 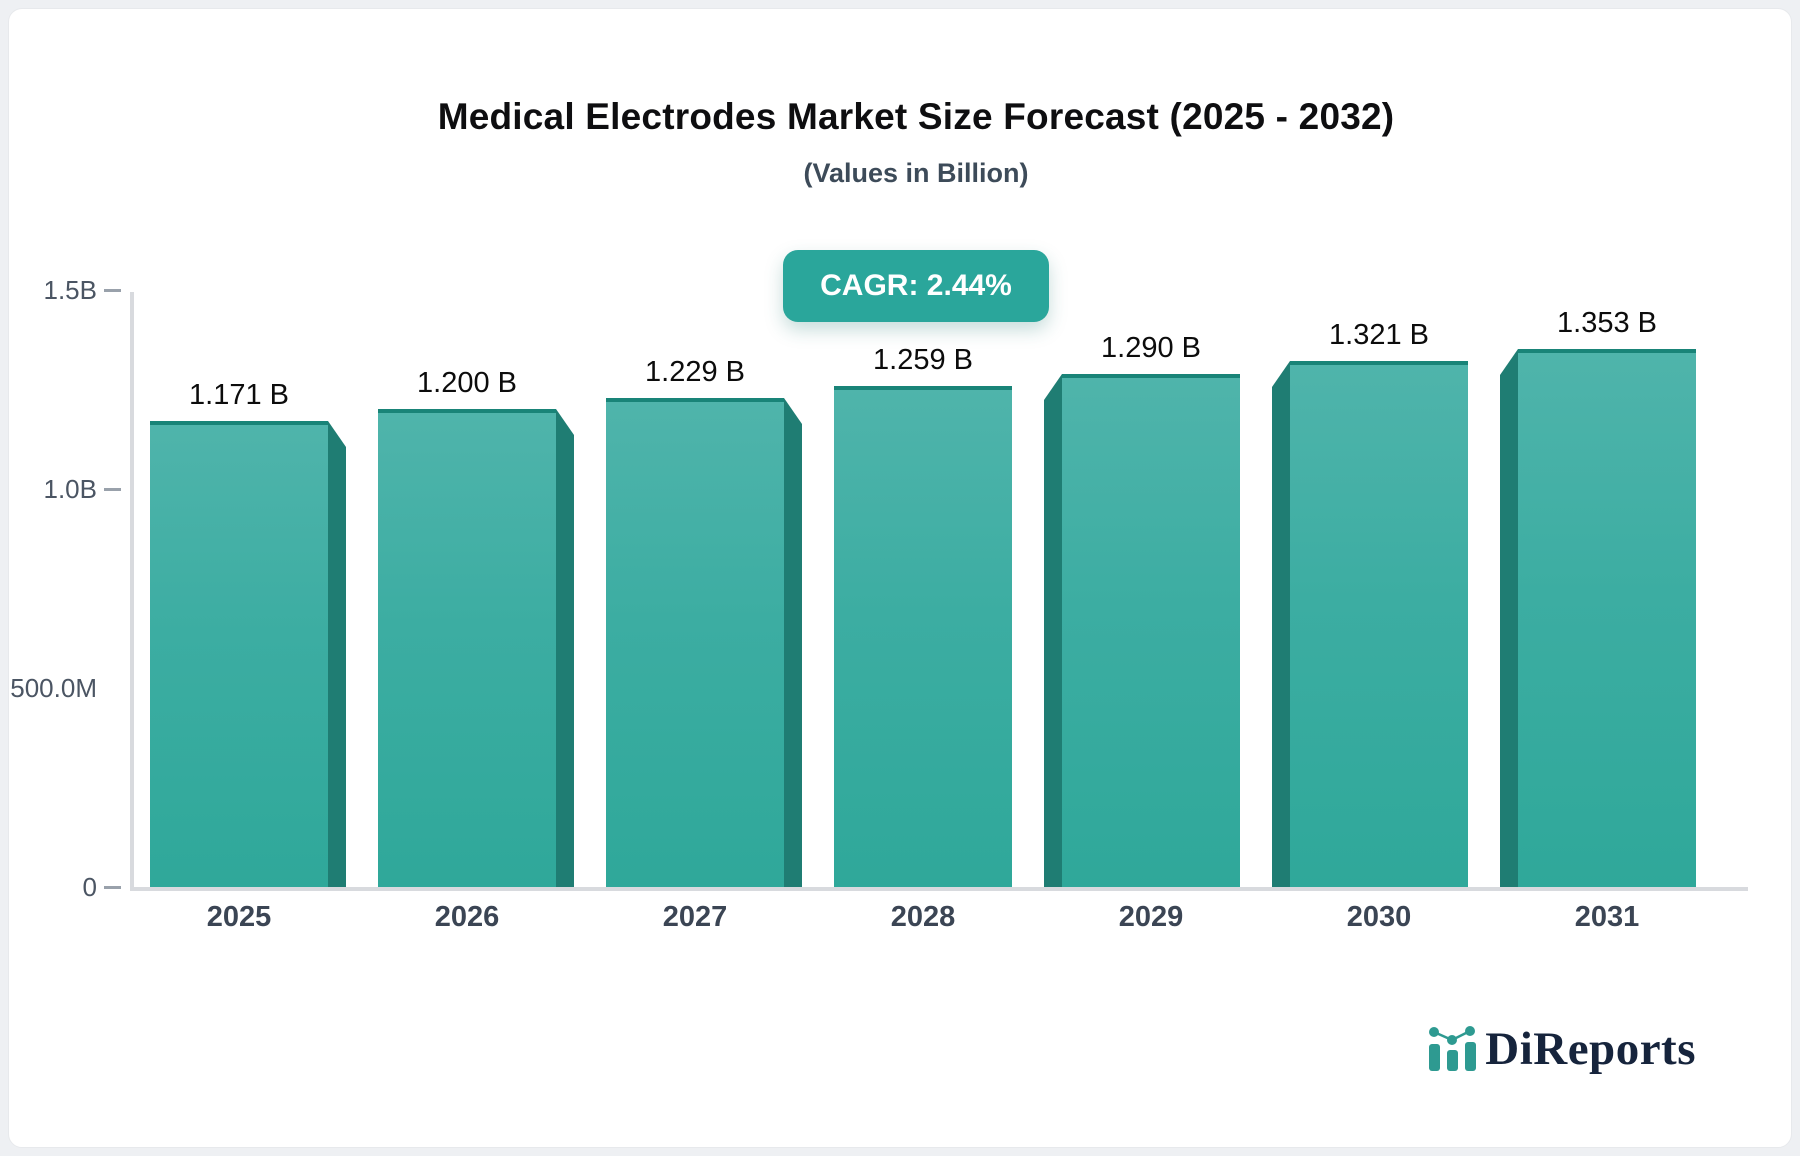 I want to click on x-axis-baseline, so click(x=939, y=889).